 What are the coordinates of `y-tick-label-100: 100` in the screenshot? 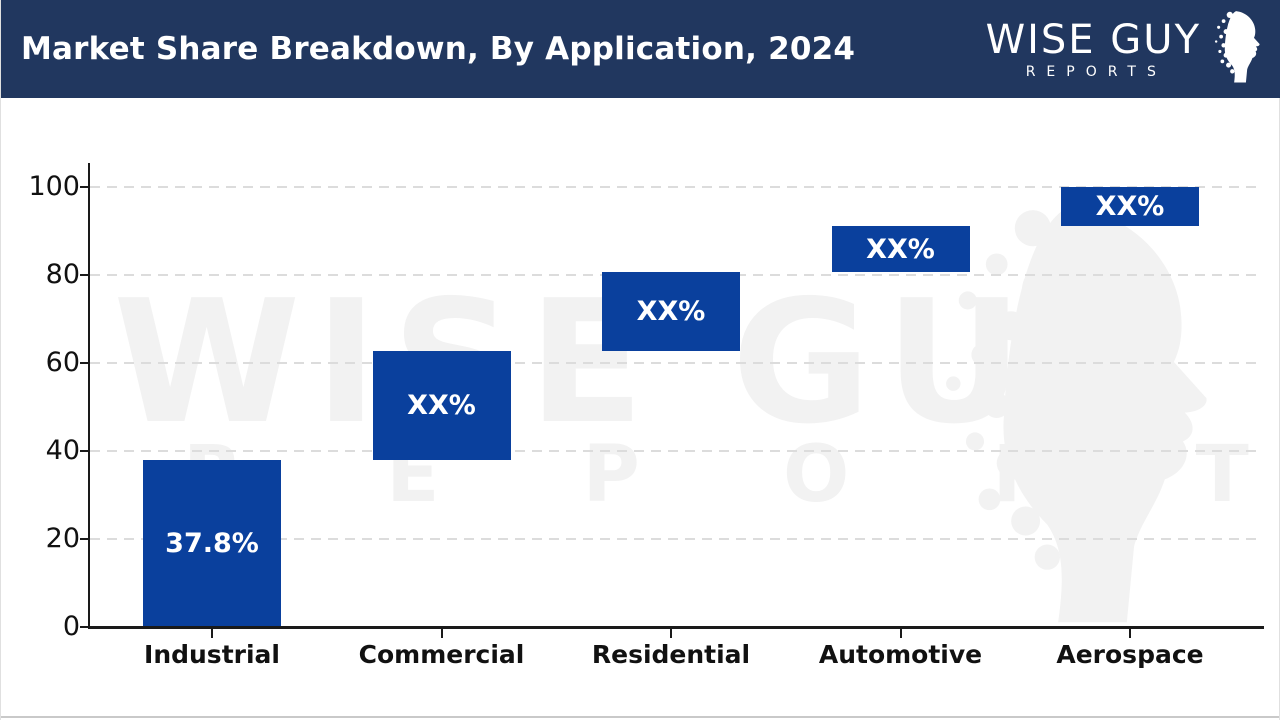 It's located at (54, 186).